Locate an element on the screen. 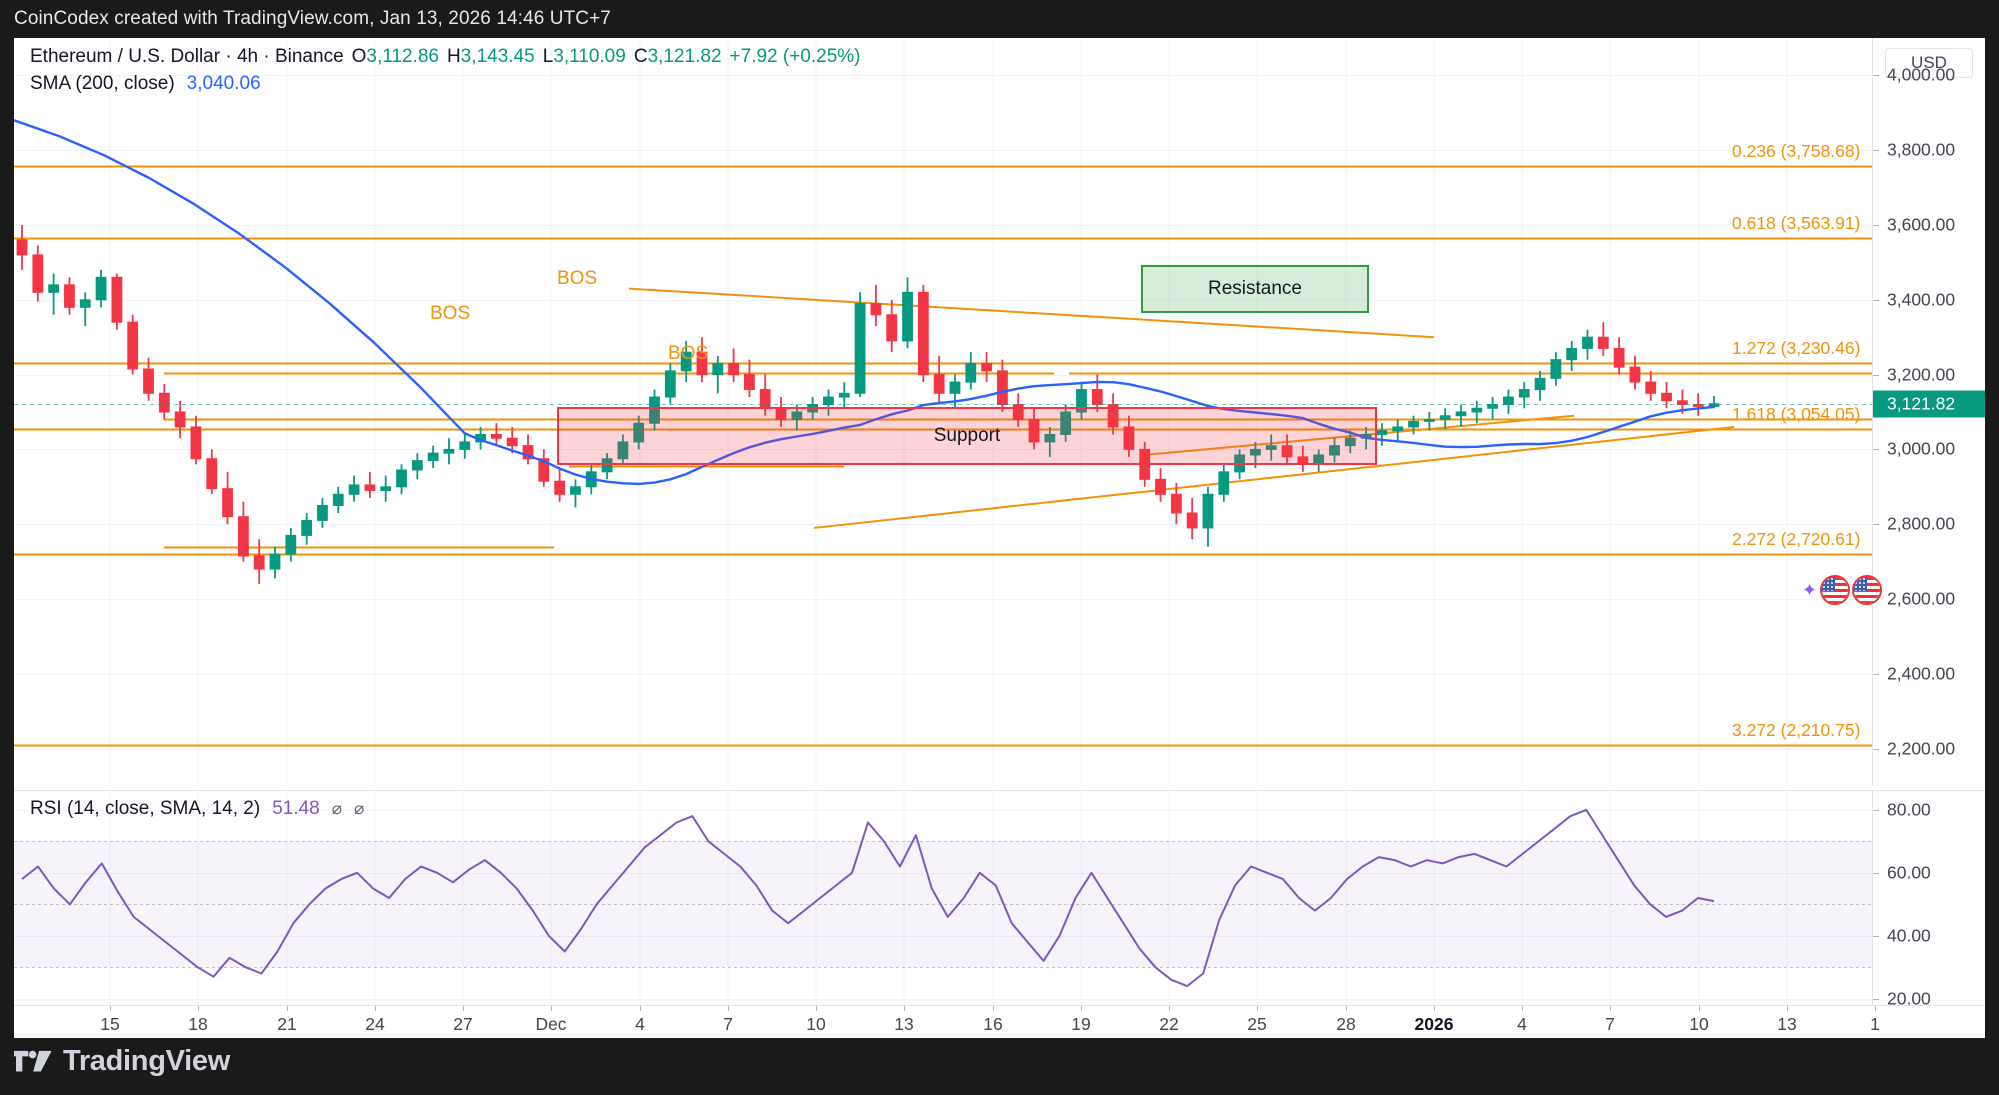 The height and width of the screenshot is (1095, 1999). rsi-legend-dim-2: ⌀ is located at coordinates (359, 808).